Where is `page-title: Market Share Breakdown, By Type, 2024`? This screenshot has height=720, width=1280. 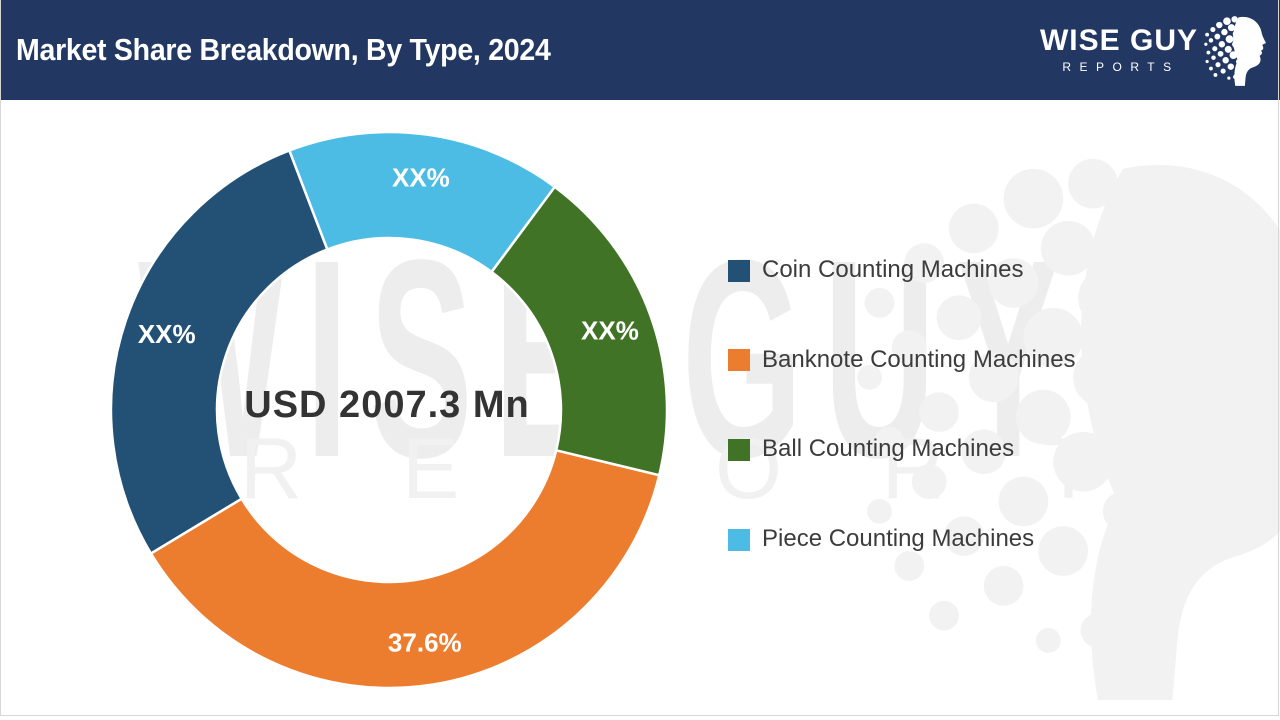
page-title: Market Share Breakdown, By Type, 2024 is located at coordinates (283, 49).